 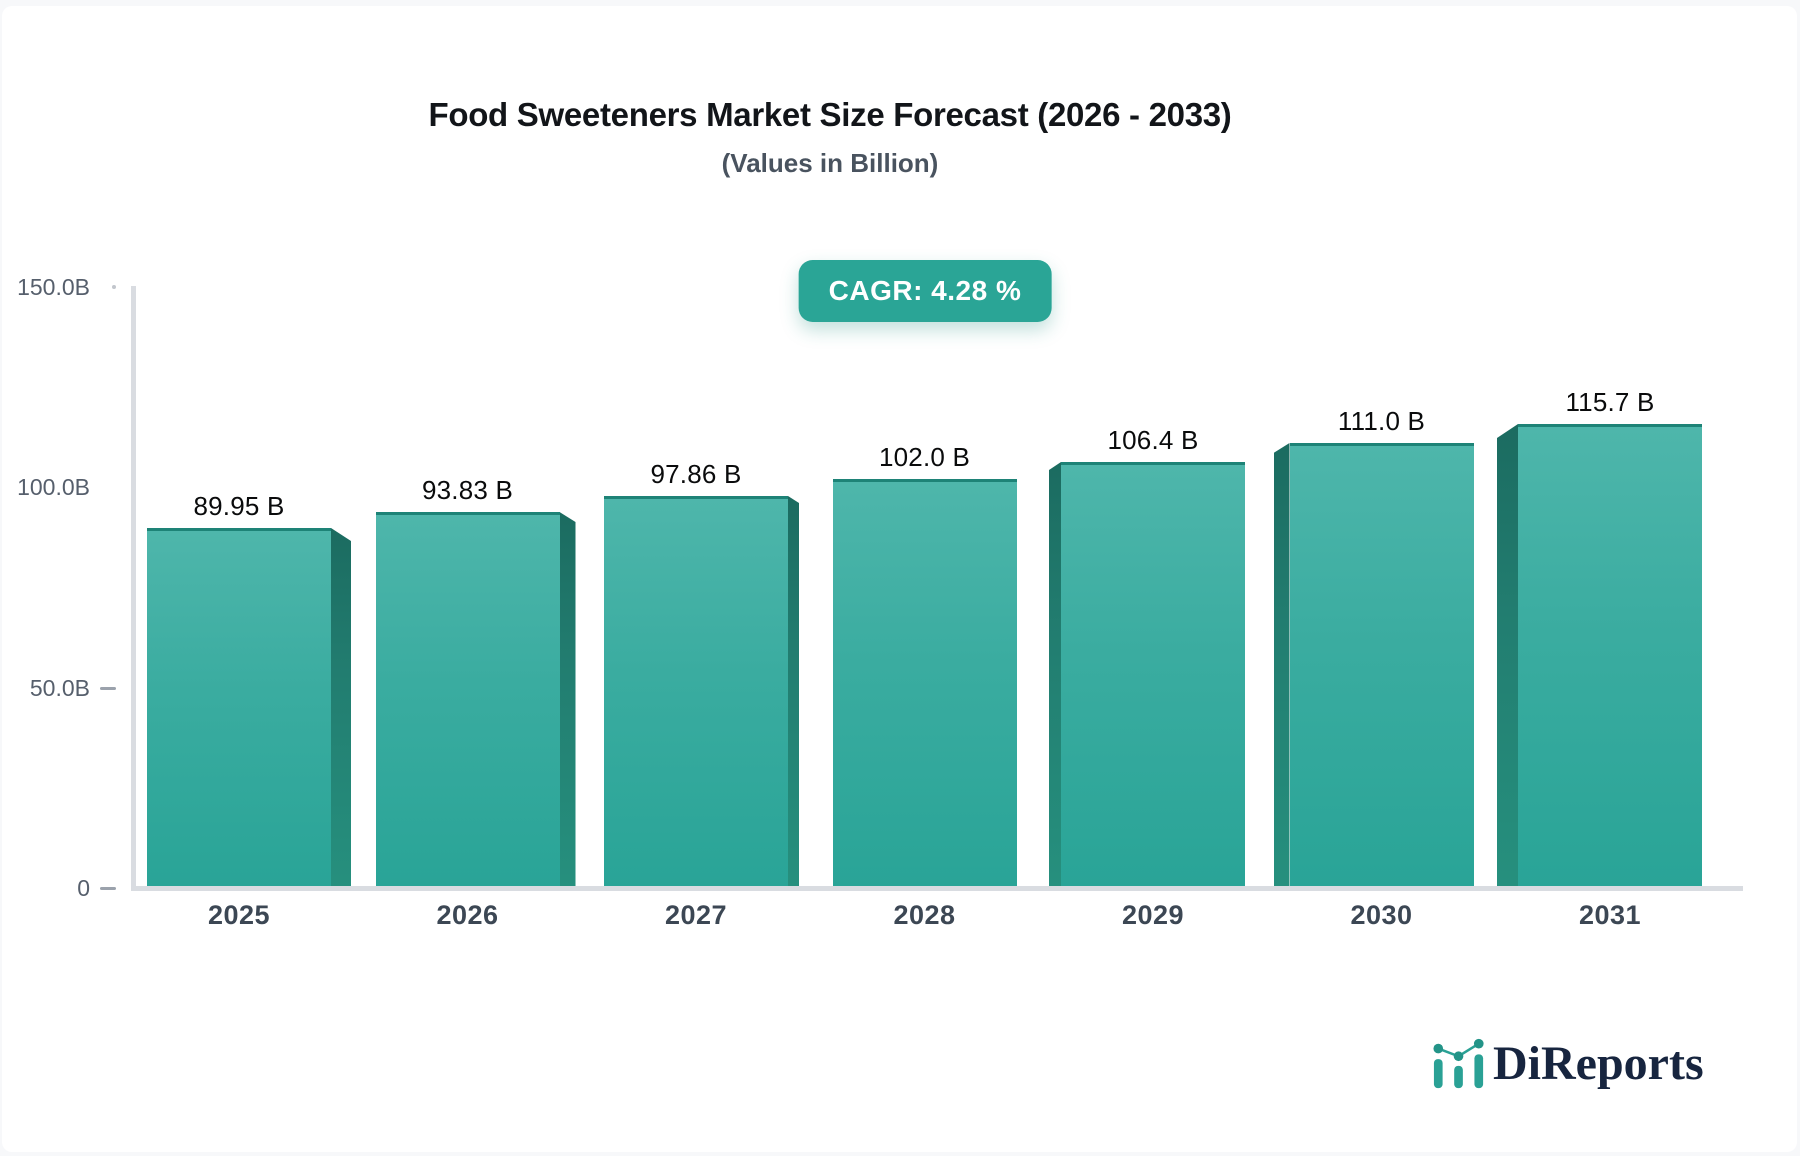 I want to click on cagr-badge: CAGR: 4.28 %, so click(x=925, y=291).